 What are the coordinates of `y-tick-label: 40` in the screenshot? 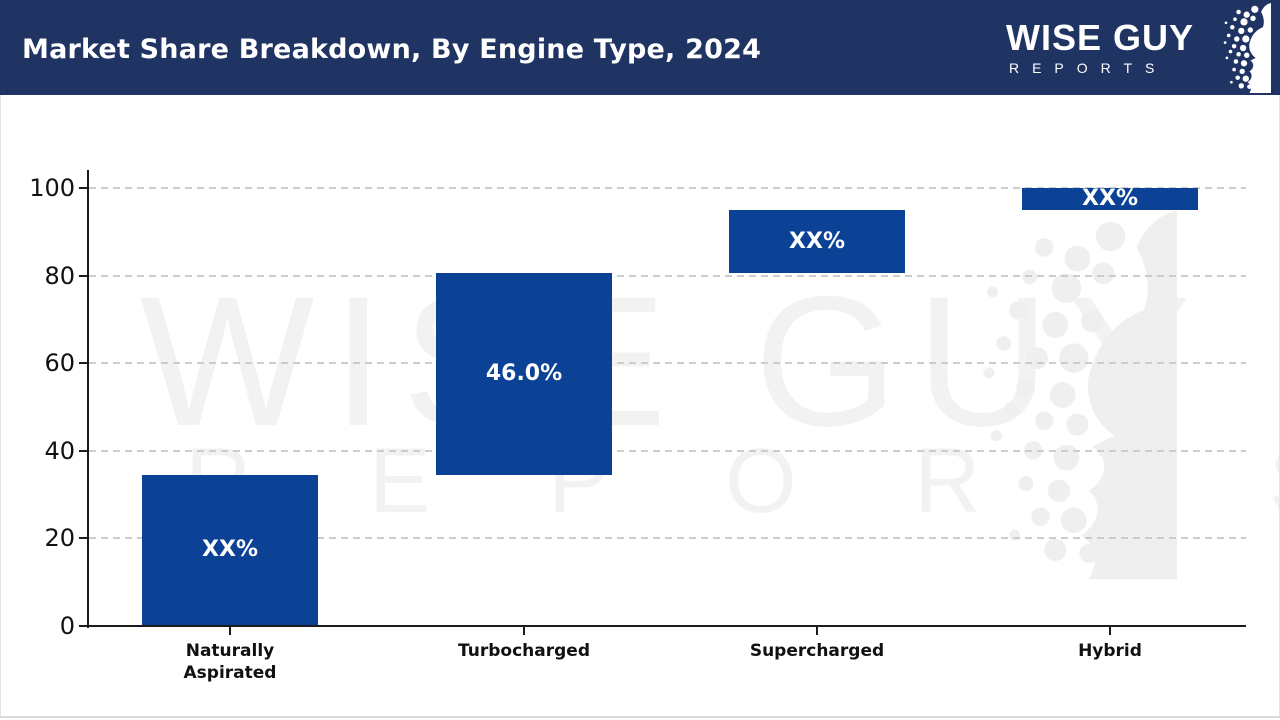 It's located at (59, 450).